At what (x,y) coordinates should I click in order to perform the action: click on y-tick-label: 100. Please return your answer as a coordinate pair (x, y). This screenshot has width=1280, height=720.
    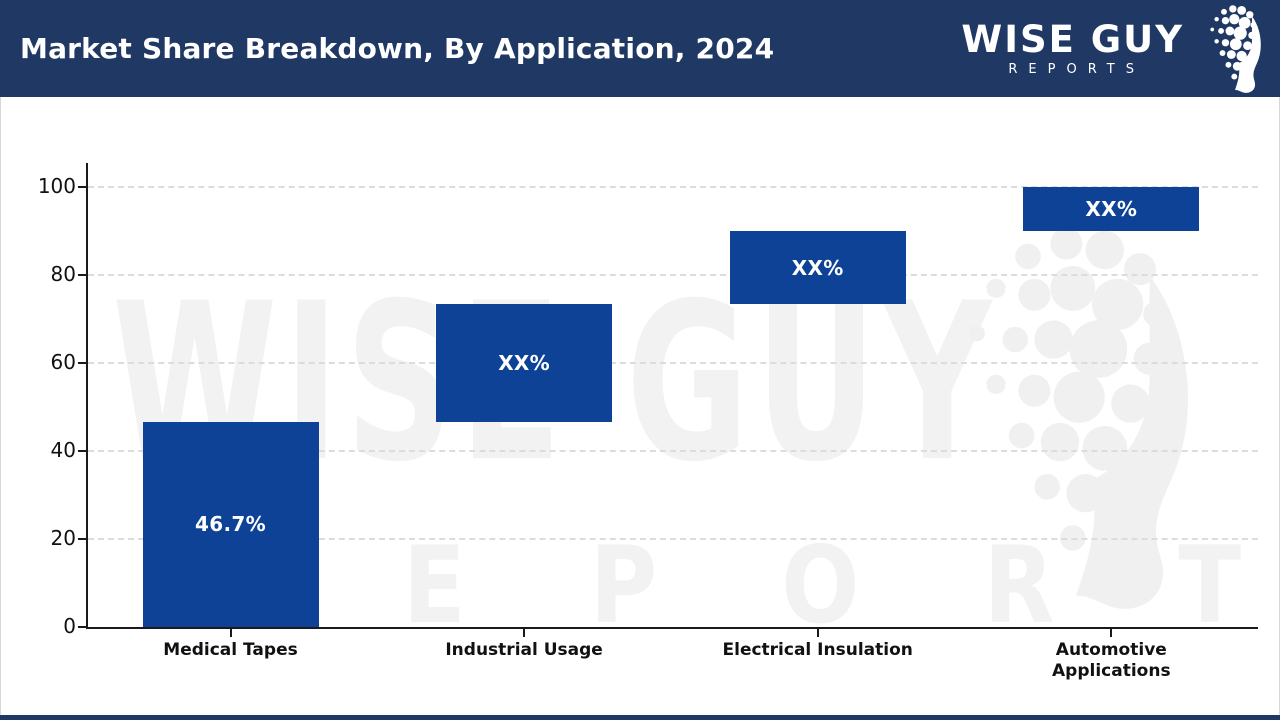
    Looking at the image, I should click on (56, 186).